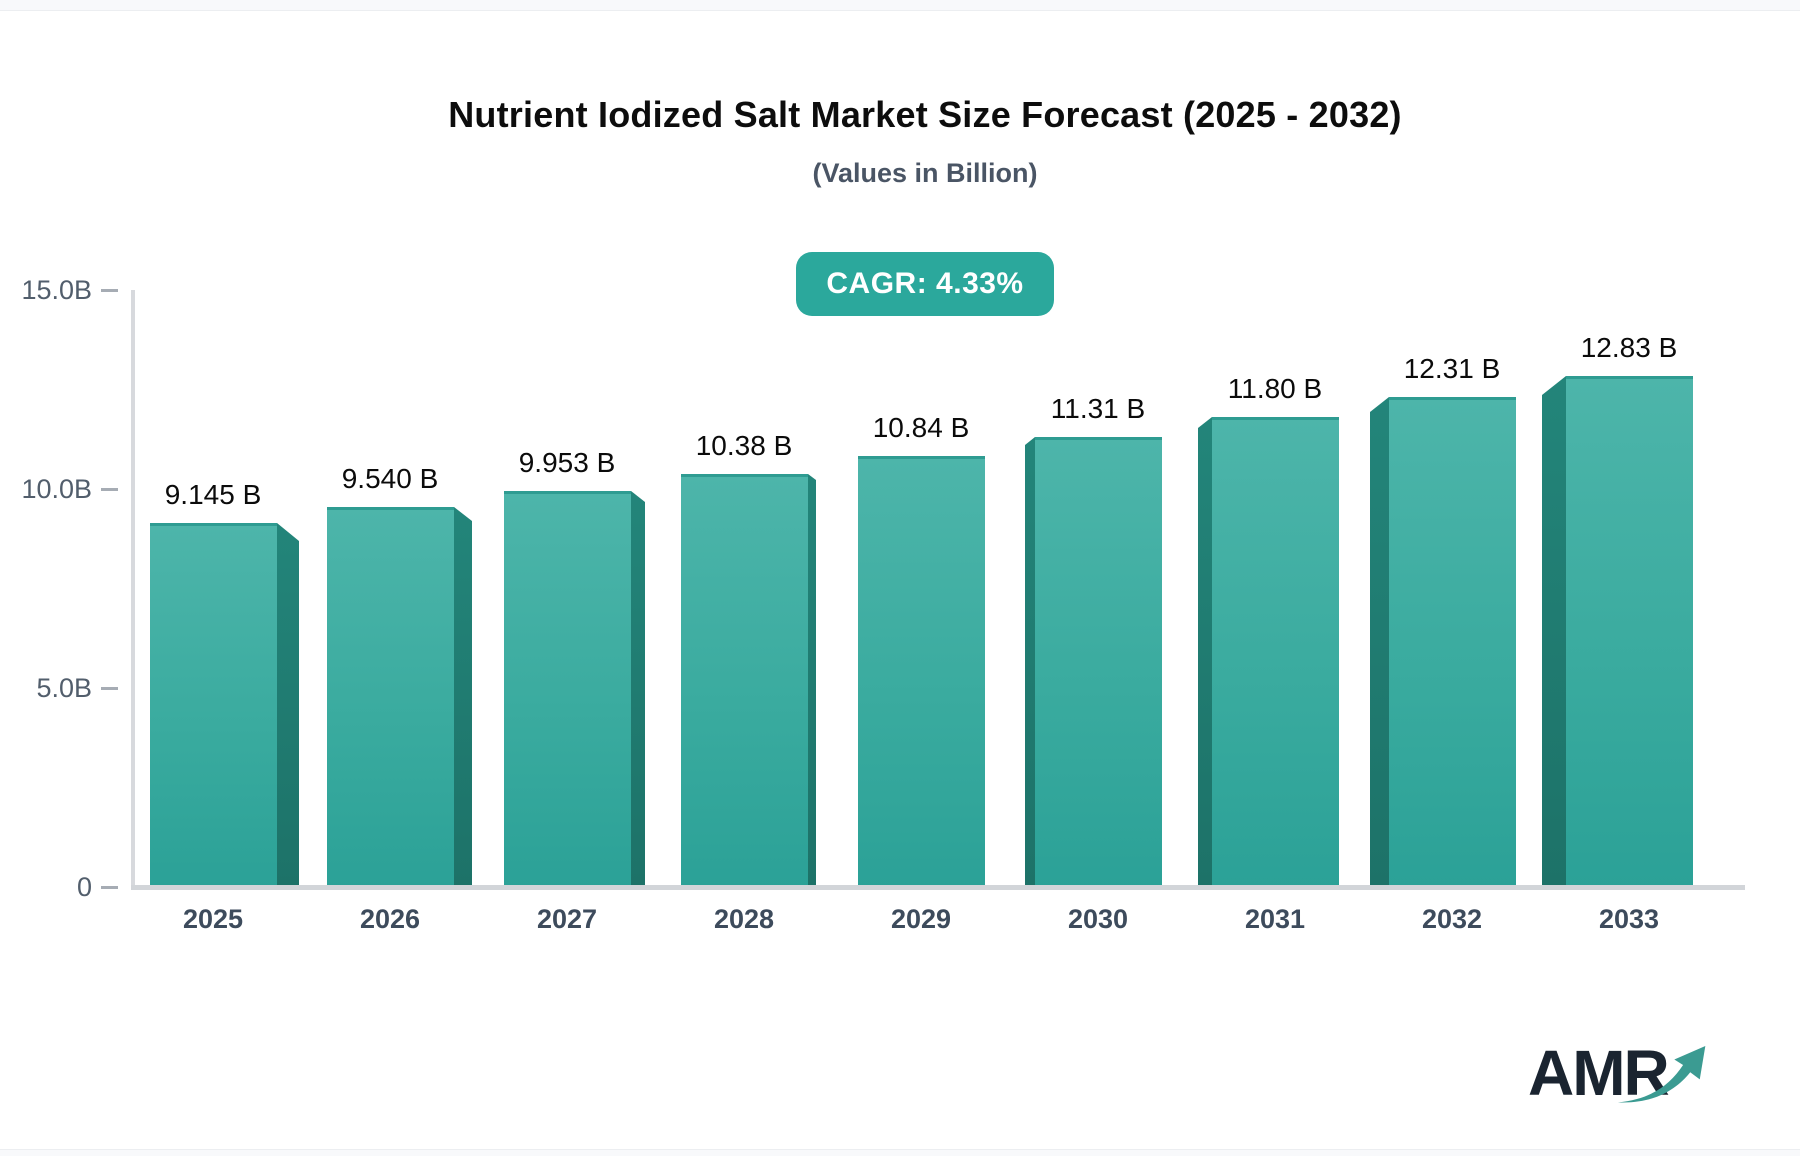 The width and height of the screenshot is (1800, 1156). What do you see at coordinates (1275, 388) in the screenshot?
I see `bar-value-label: 11.80 B` at bounding box center [1275, 388].